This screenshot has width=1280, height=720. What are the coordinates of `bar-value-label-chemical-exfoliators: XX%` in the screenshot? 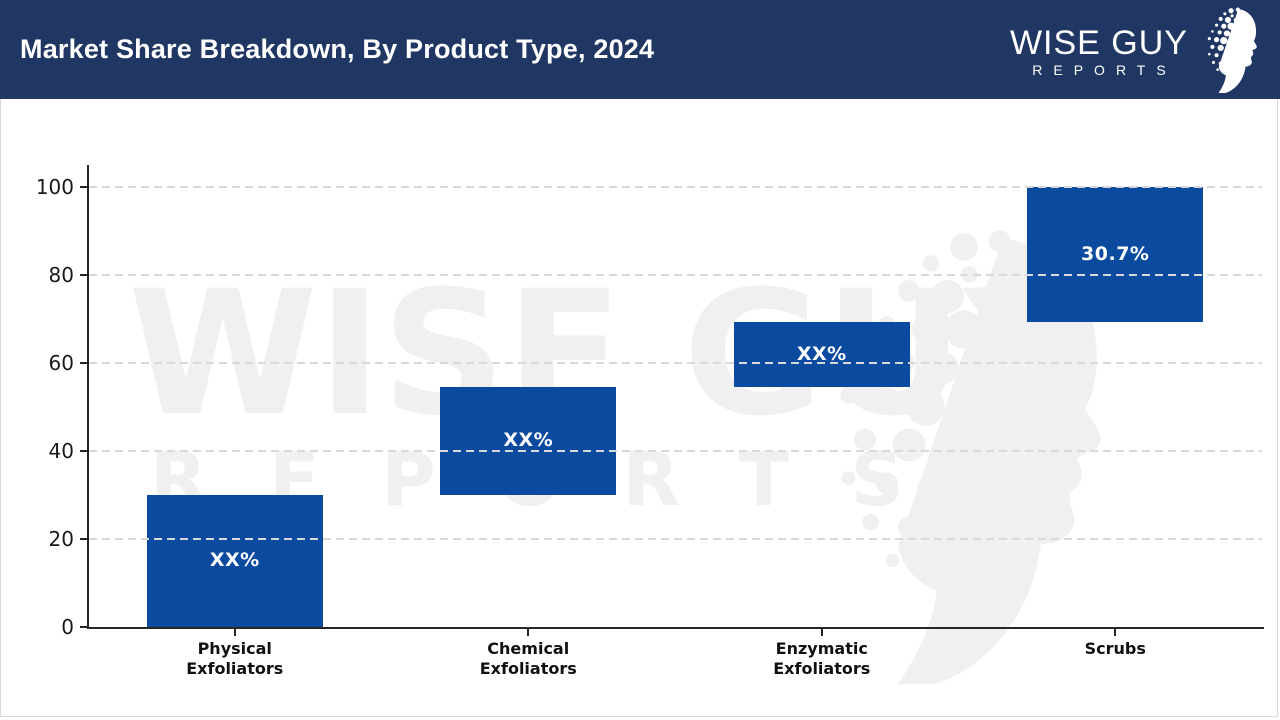 It's located at (528, 440).